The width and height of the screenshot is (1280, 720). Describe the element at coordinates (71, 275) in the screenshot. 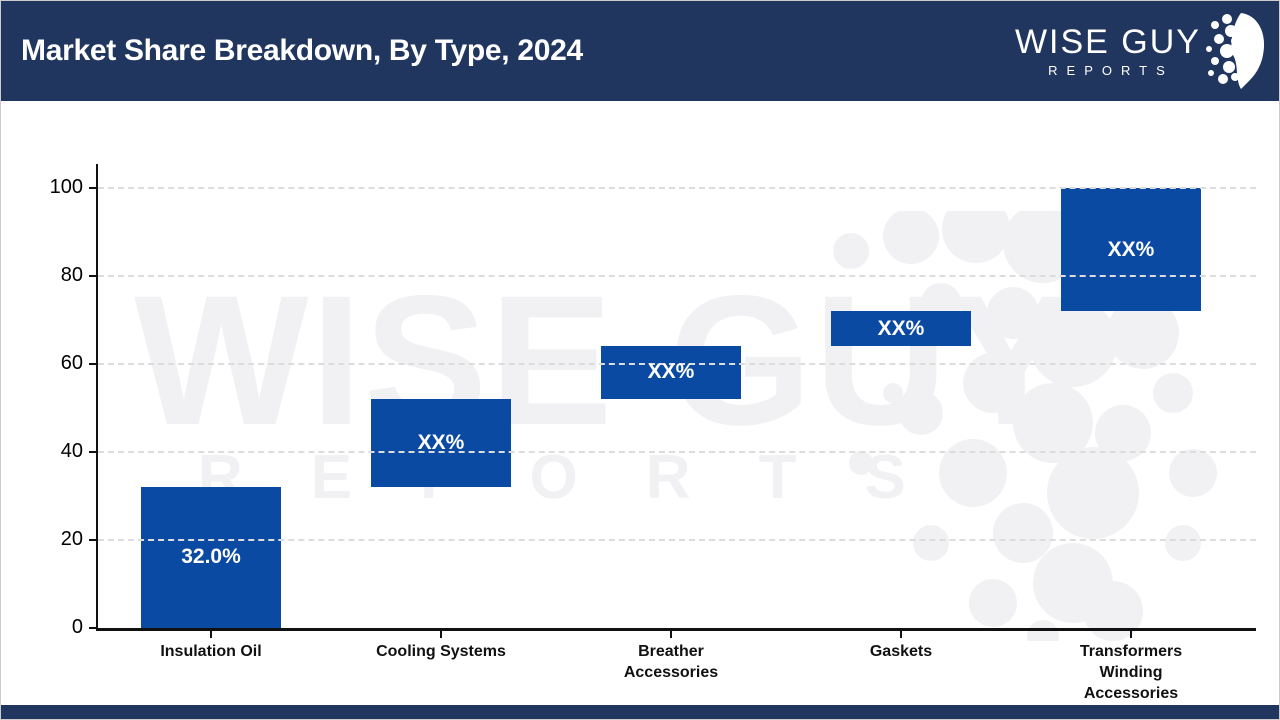

I see `y-tick-label: 80` at that location.